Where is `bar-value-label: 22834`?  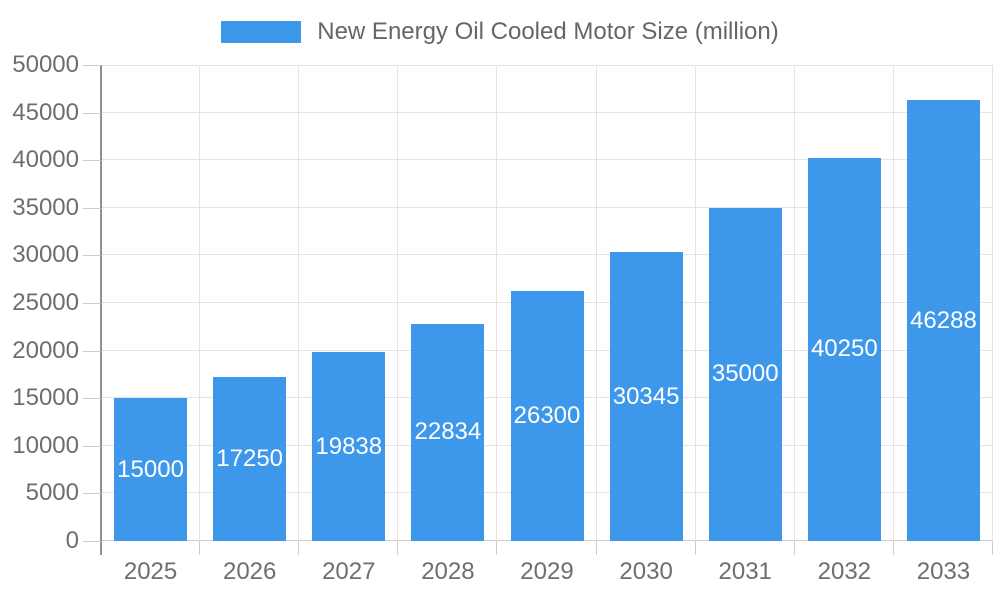
bar-value-label: 22834 is located at coordinates (448, 432).